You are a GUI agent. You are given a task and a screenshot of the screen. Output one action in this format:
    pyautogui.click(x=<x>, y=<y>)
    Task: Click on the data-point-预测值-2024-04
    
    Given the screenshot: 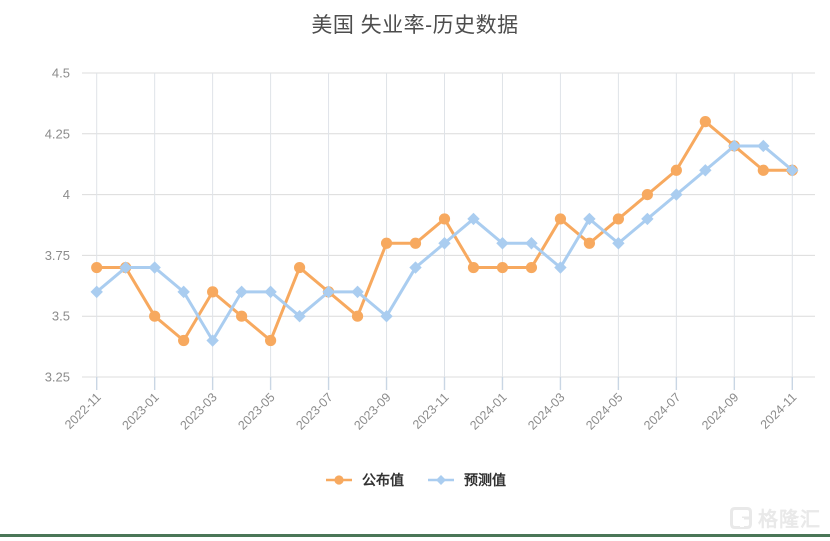 What is the action you would take?
    pyautogui.click(x=589, y=219)
    